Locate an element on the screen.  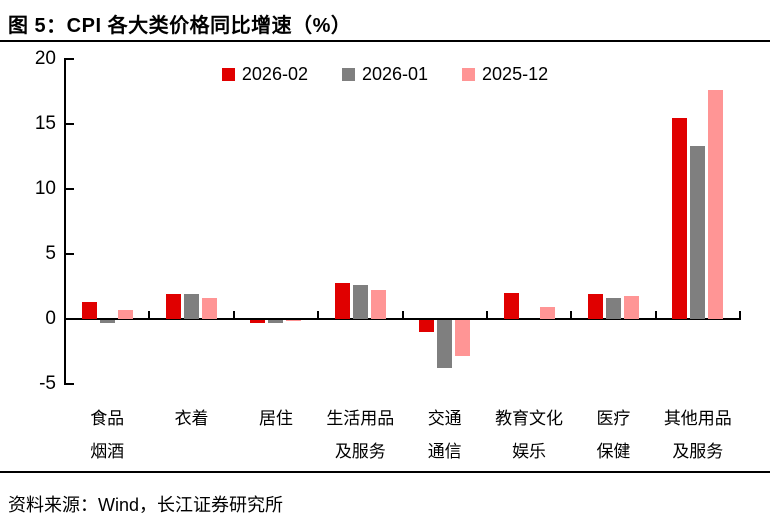
x-category-label-line: 食品 is located at coordinates (107, 418).